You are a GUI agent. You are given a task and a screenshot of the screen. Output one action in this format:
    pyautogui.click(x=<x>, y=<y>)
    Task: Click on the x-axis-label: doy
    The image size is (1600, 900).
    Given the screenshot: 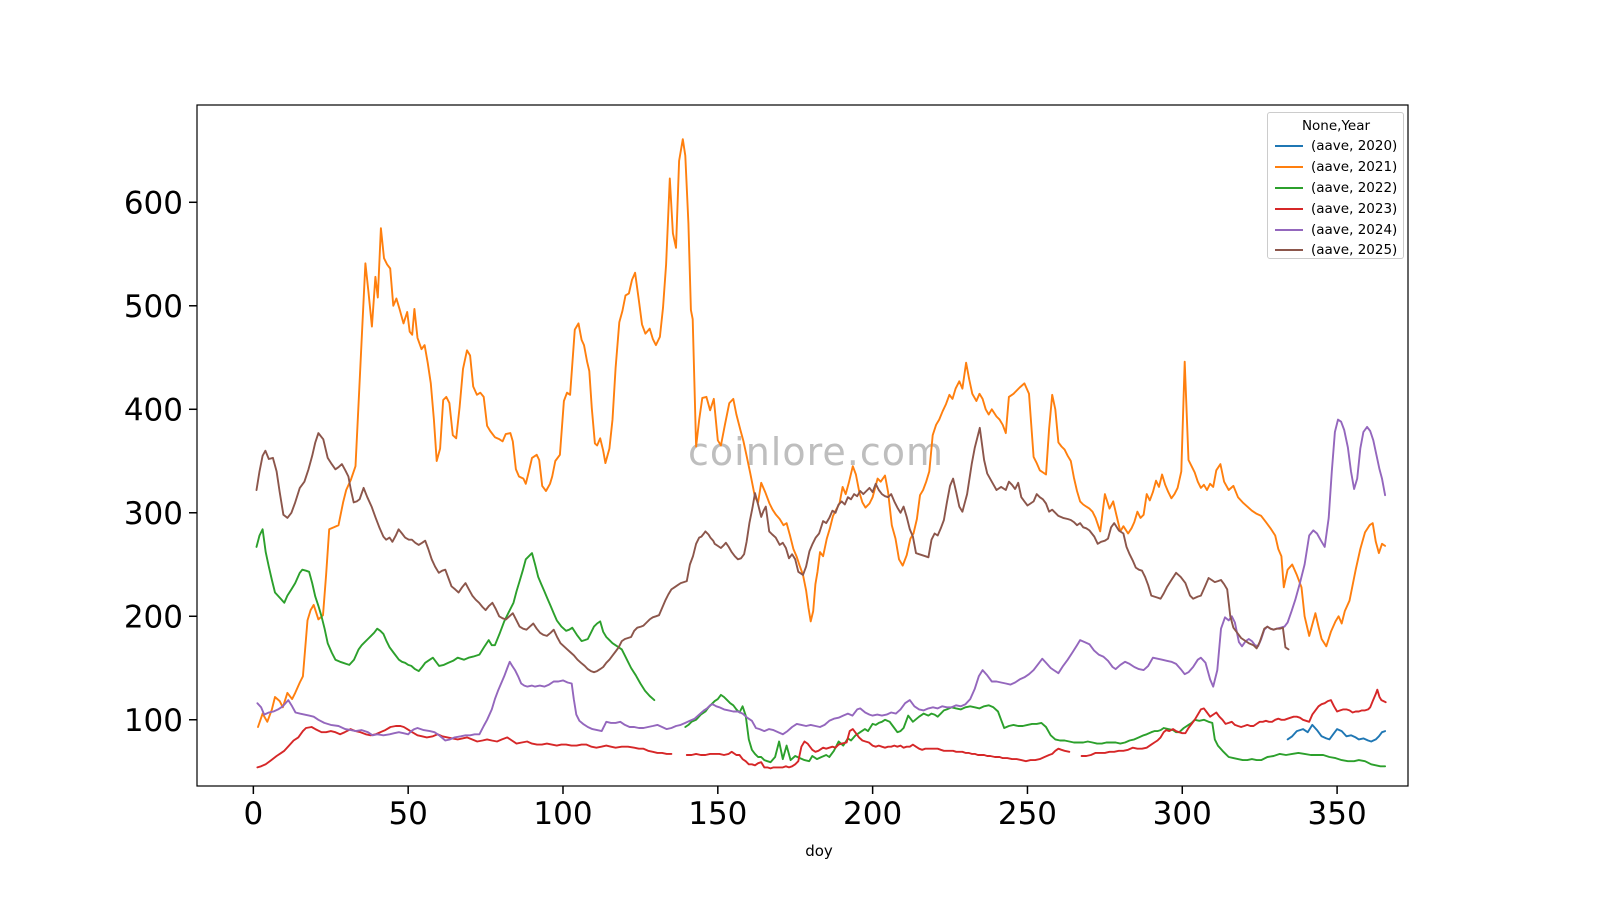 What is the action you would take?
    pyautogui.click(x=819, y=851)
    